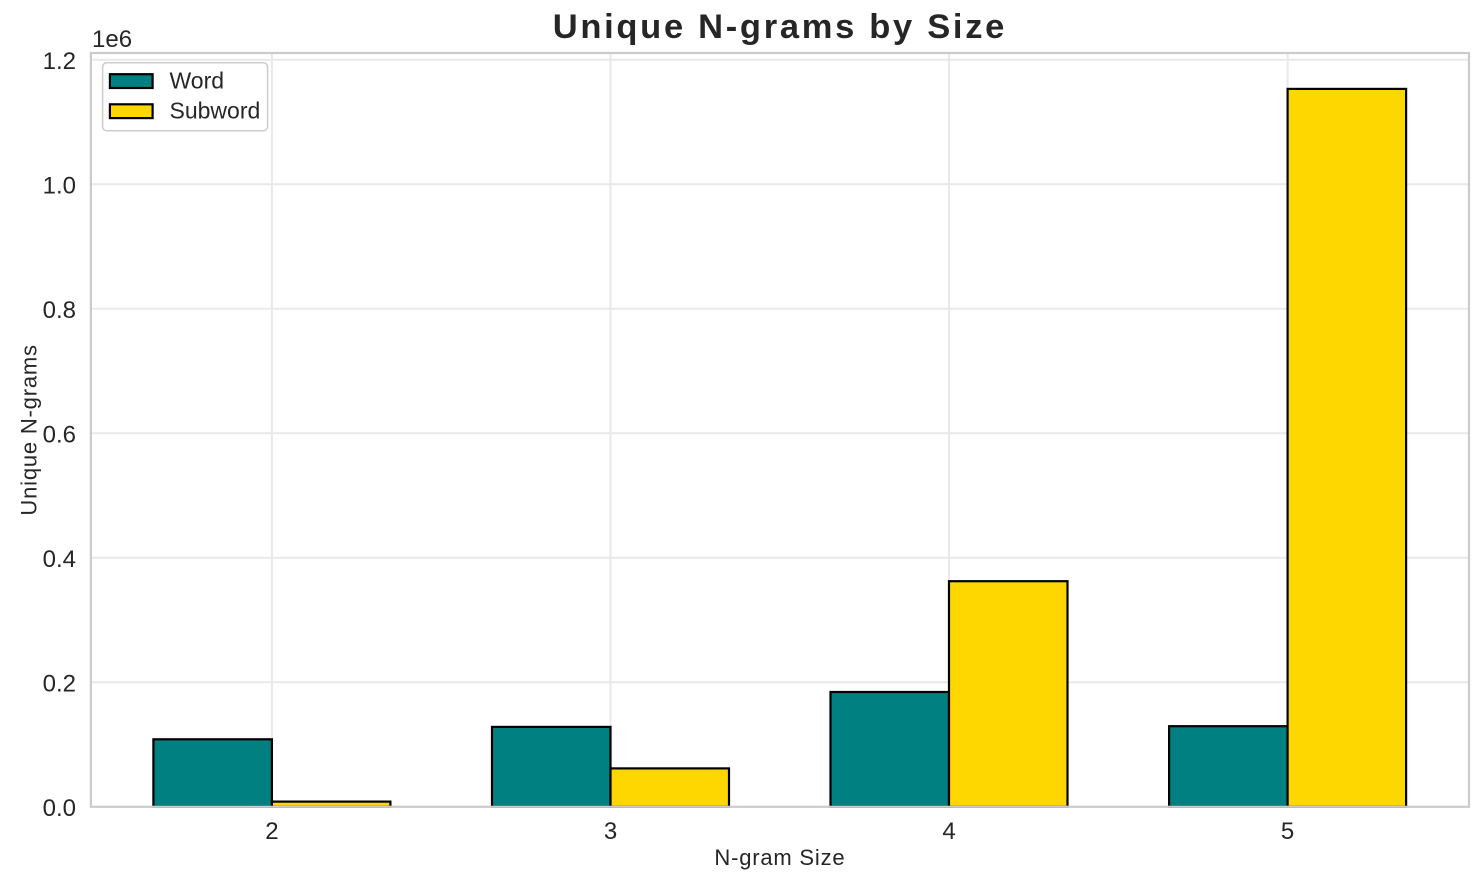  I want to click on svg-text: 0.2, so click(59, 684).